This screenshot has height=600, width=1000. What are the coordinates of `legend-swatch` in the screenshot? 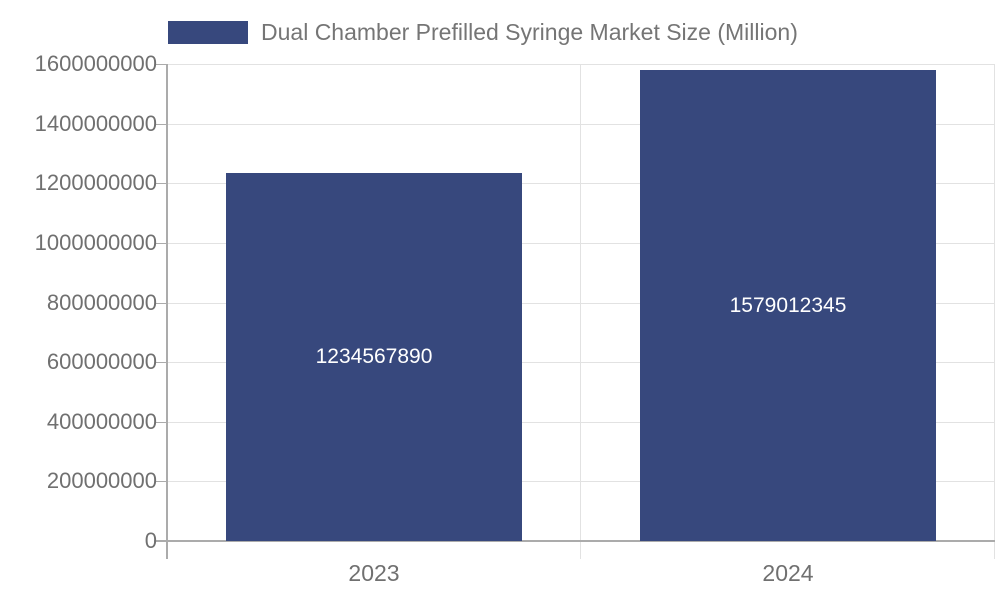 It's located at (208, 32).